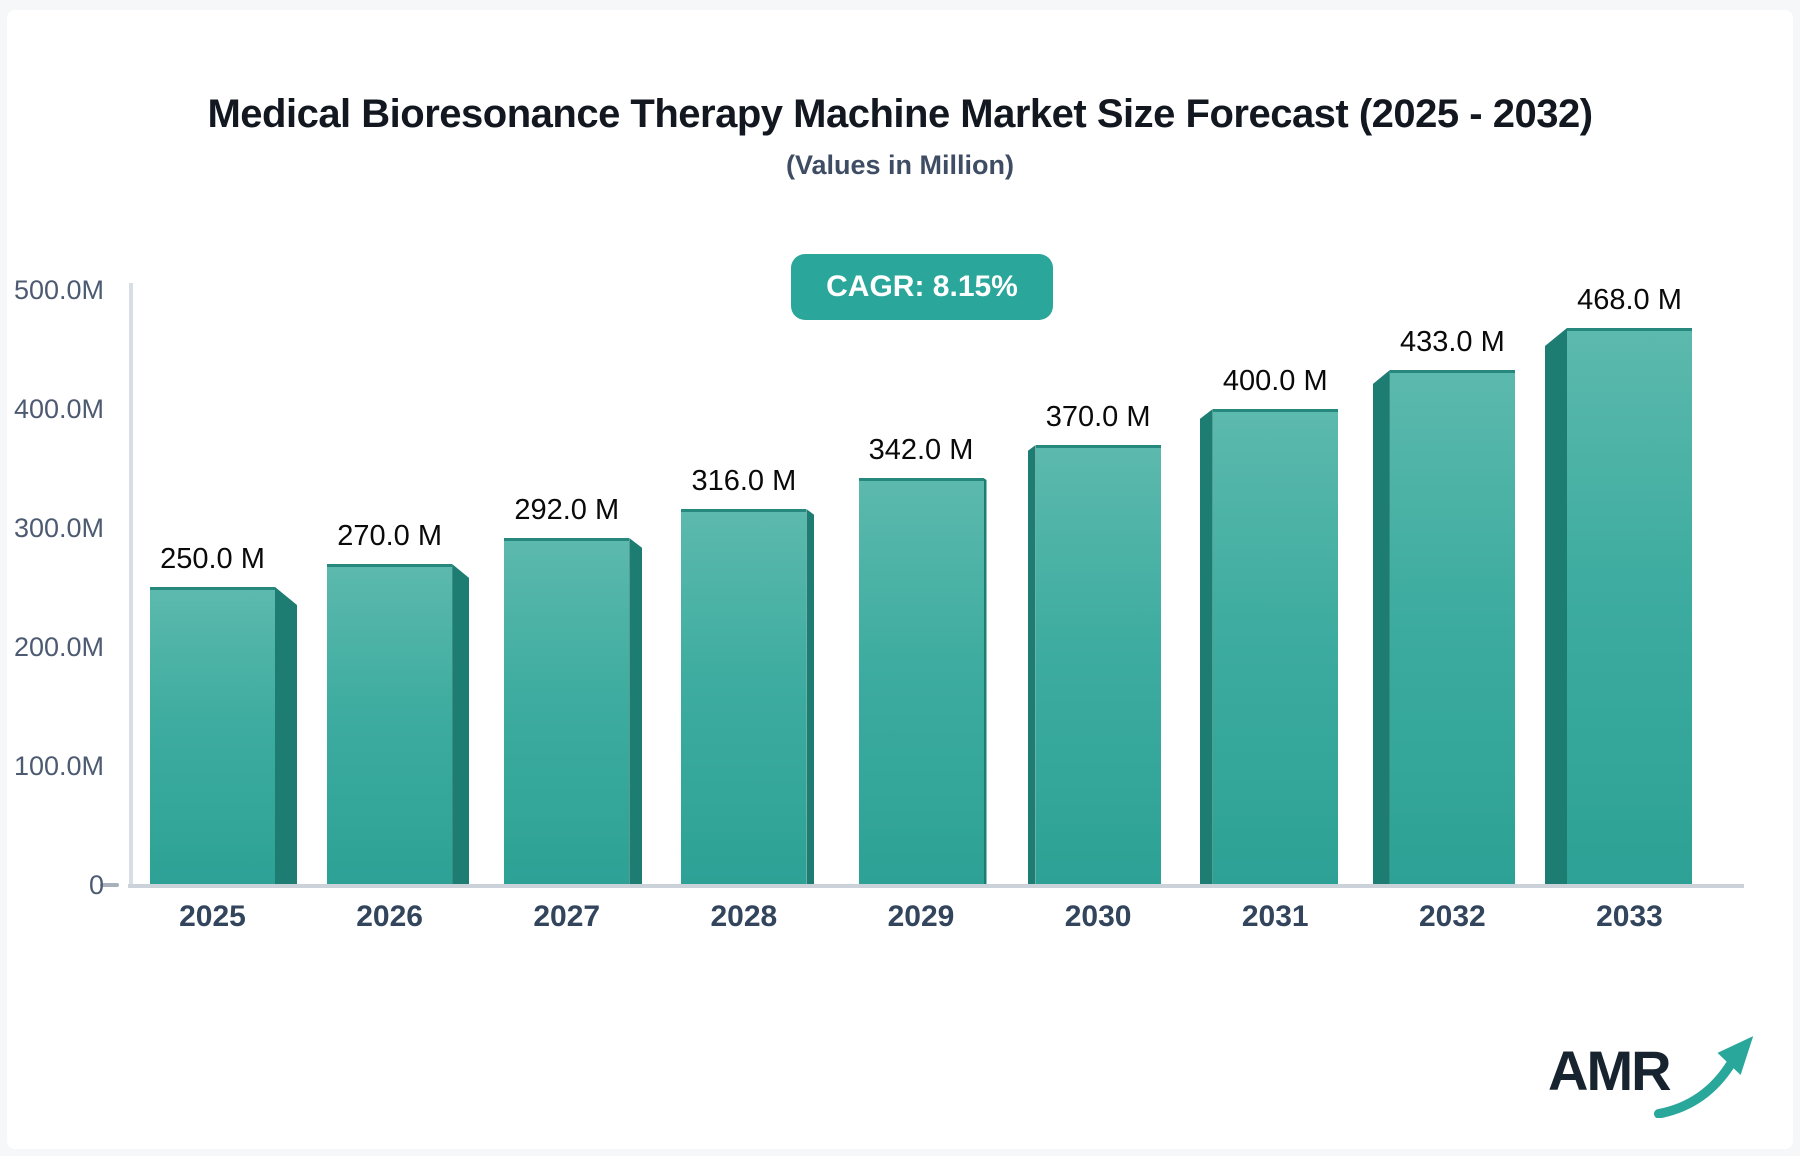 The width and height of the screenshot is (1800, 1156). What do you see at coordinates (922, 287) in the screenshot?
I see `cagr-badge: CAGR: 8.15%` at bounding box center [922, 287].